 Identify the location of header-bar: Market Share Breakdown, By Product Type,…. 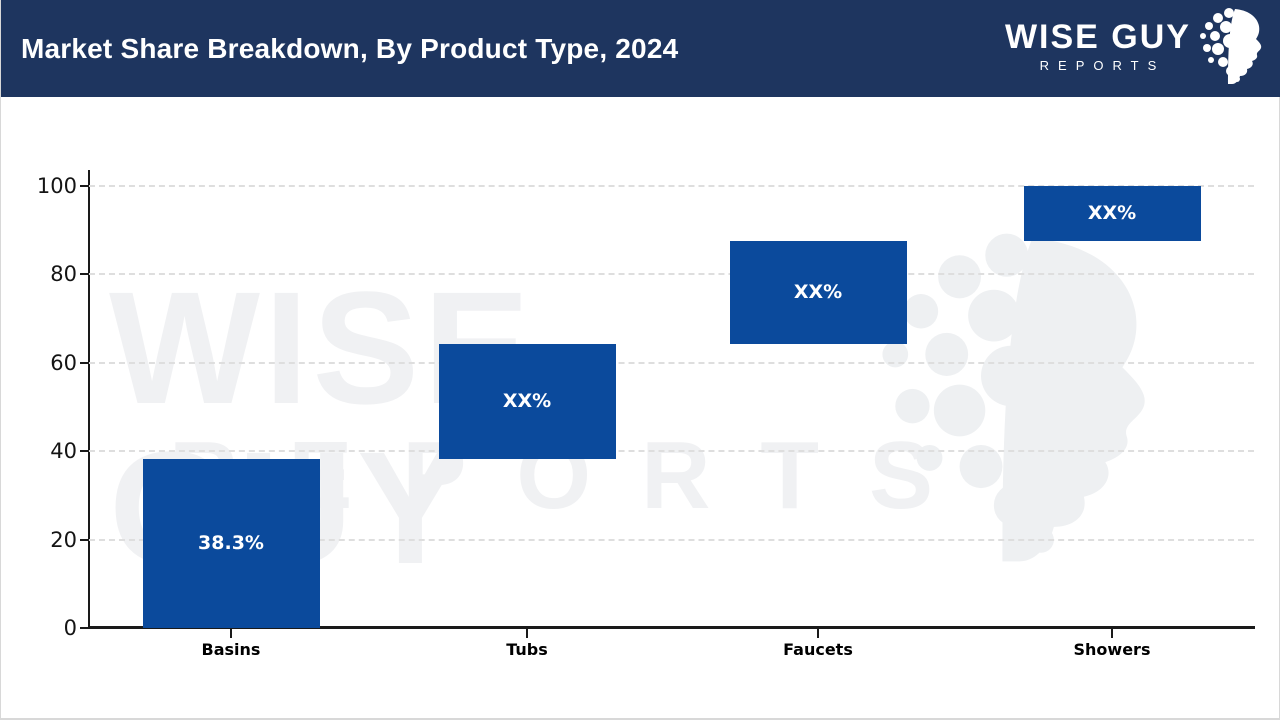
(640, 48).